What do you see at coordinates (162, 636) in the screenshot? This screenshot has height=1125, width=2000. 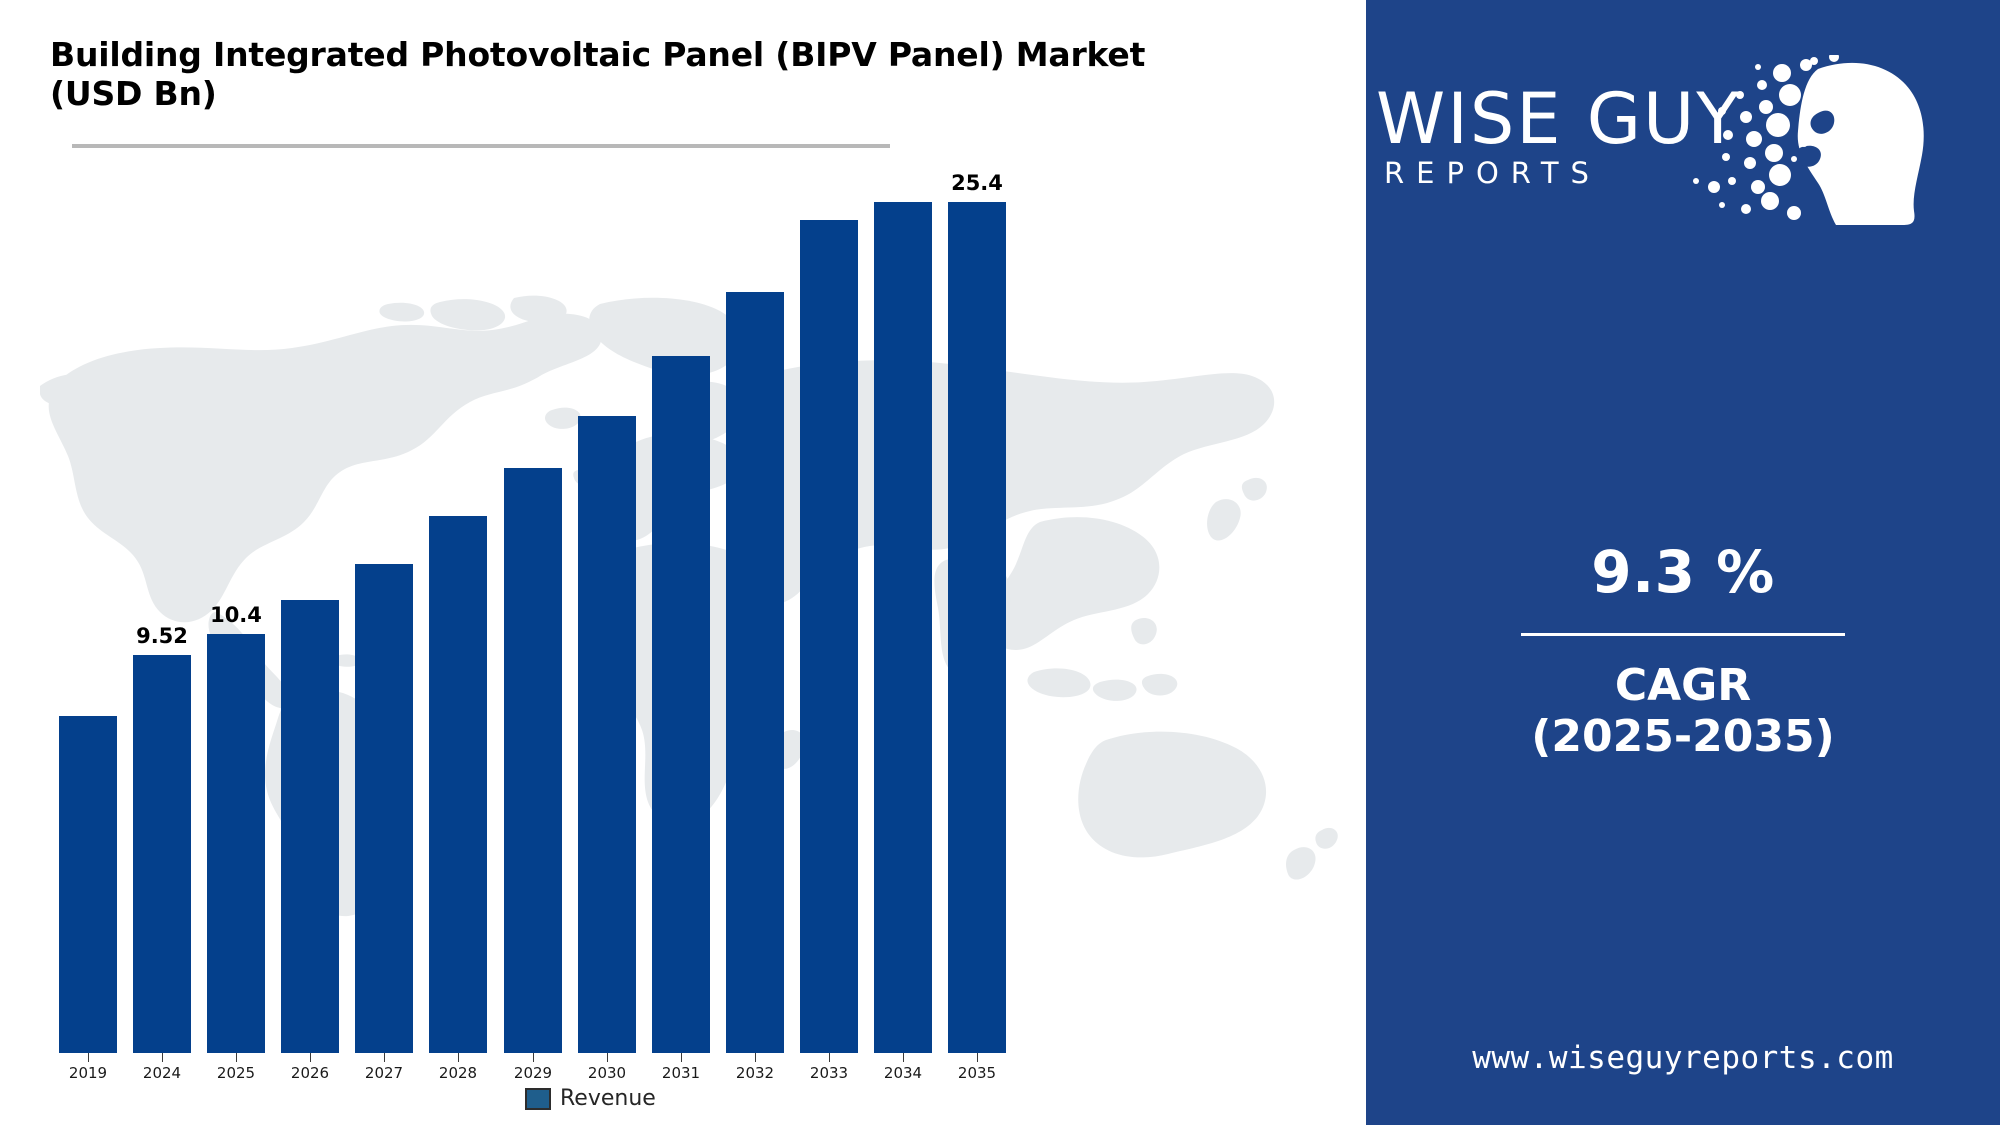 I see `bar-value-label: 9.52` at bounding box center [162, 636].